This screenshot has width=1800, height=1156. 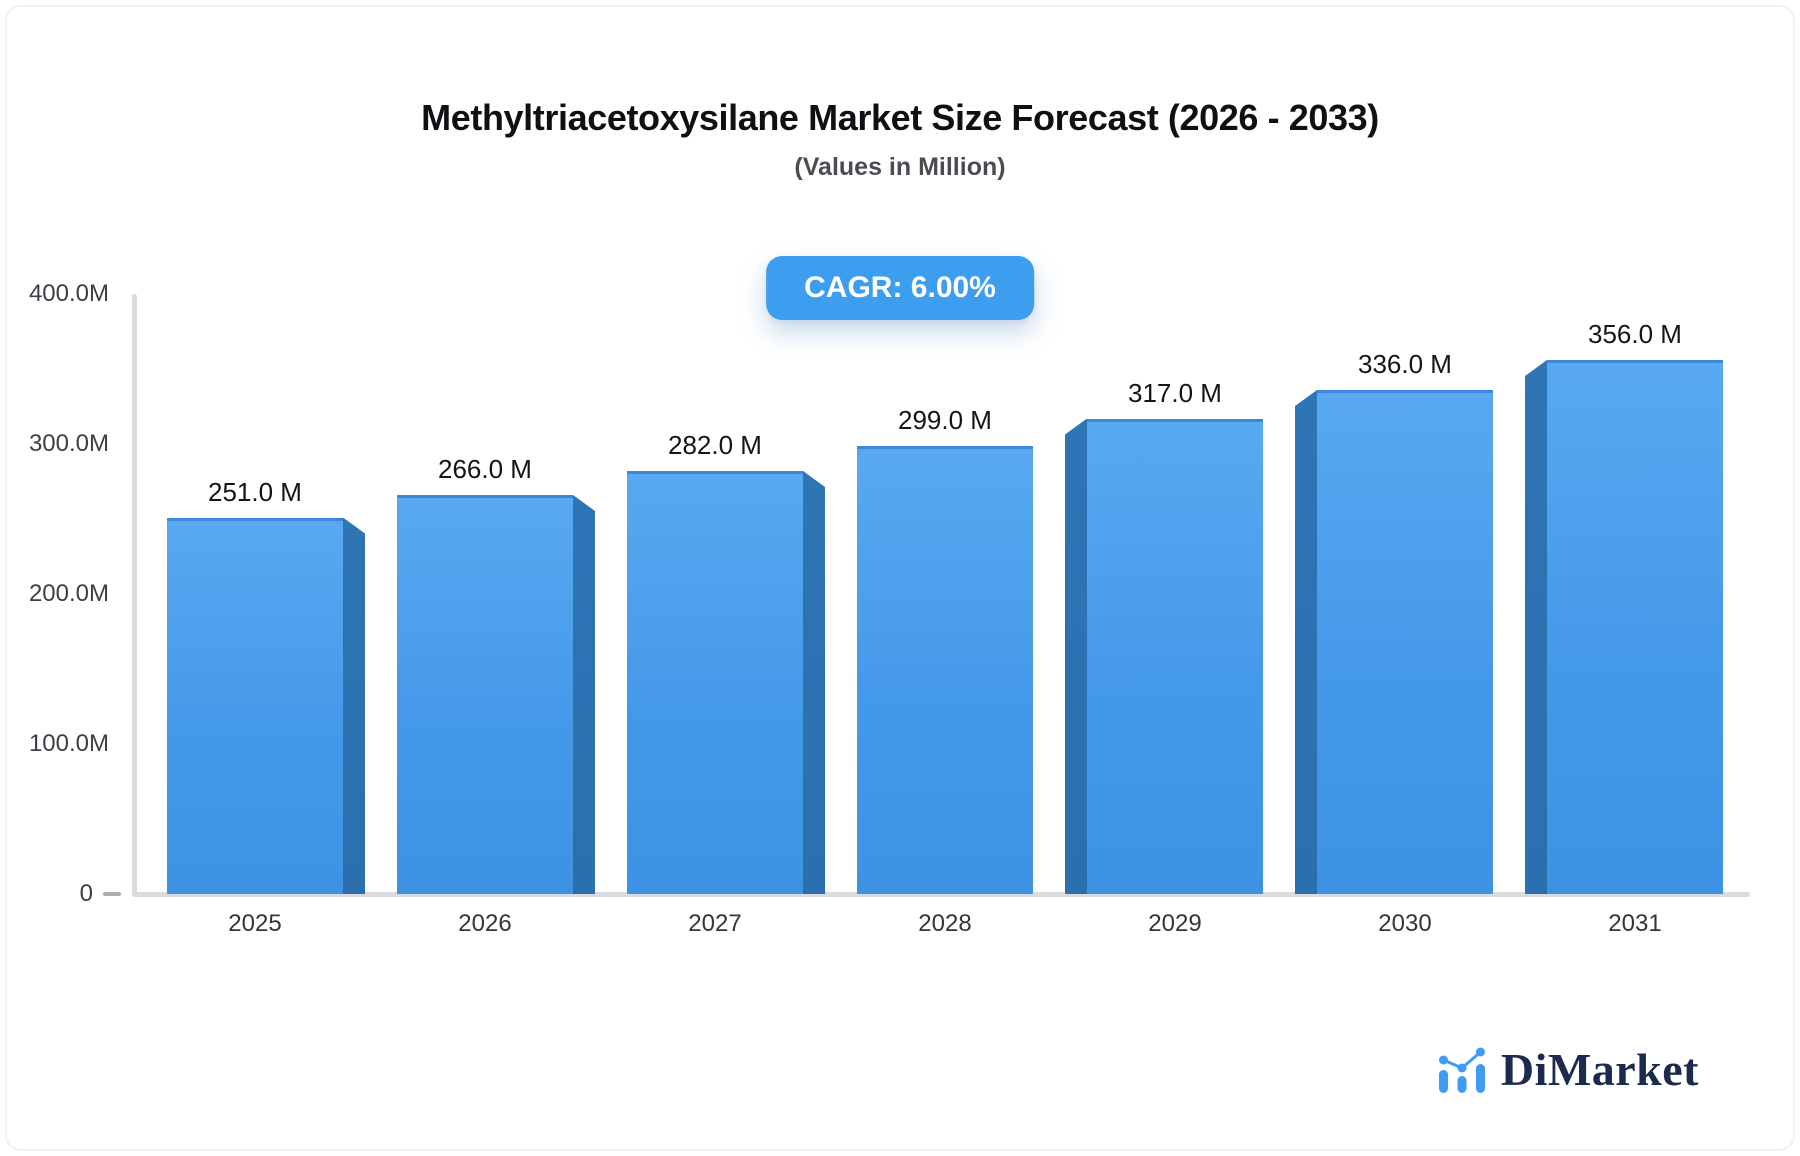 What do you see at coordinates (1405, 642) in the screenshot?
I see `bar-2030` at bounding box center [1405, 642].